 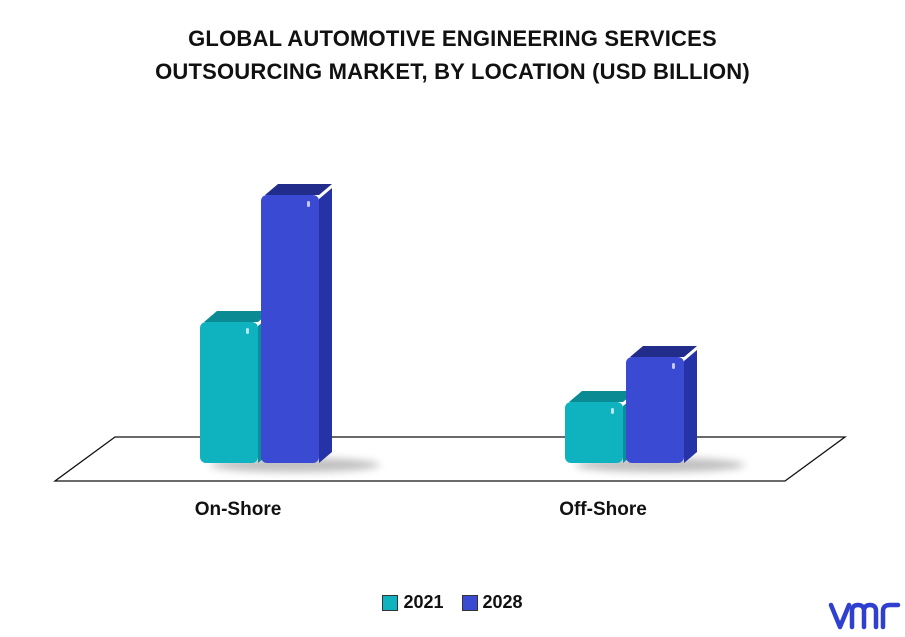 I want to click on bar-on-shore-2028, so click(x=296, y=323).